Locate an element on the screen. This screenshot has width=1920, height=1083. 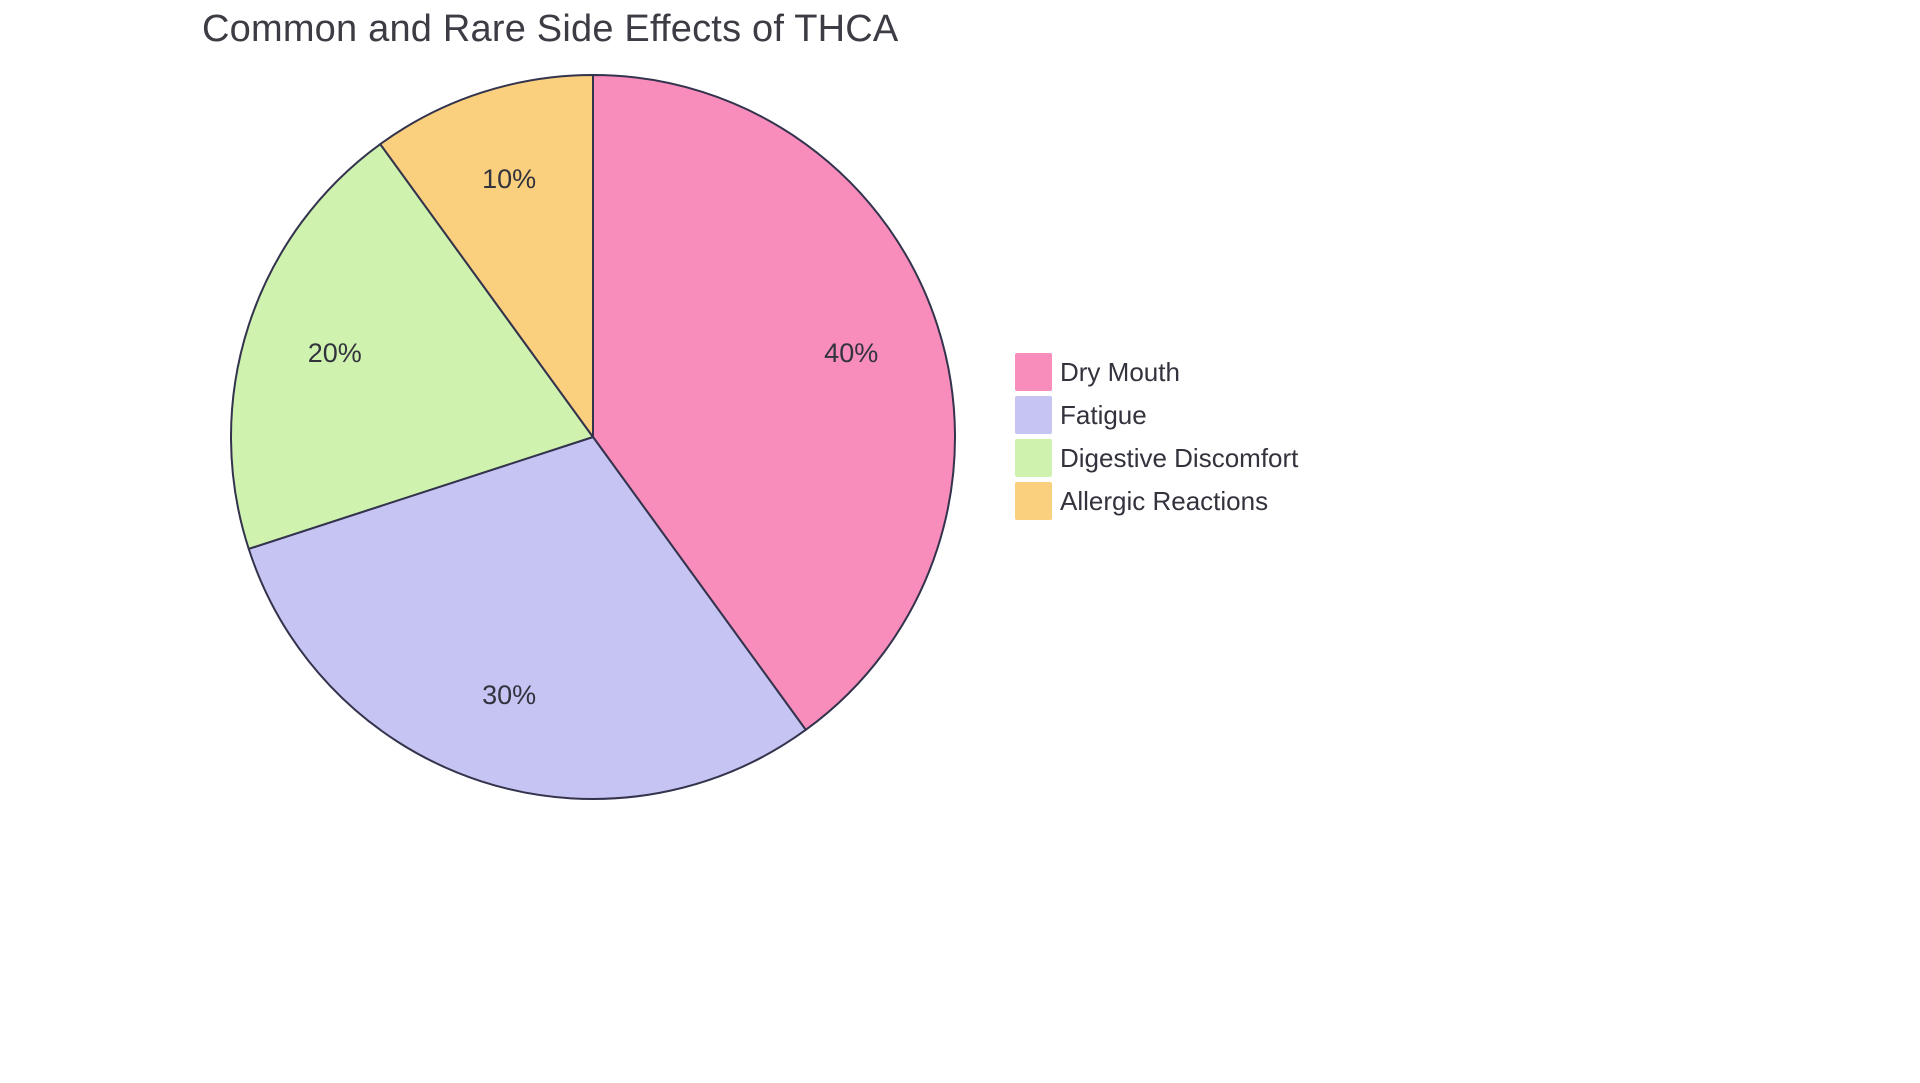
legend-item-dry-mouth: Dry Mouth is located at coordinates (1156, 372).